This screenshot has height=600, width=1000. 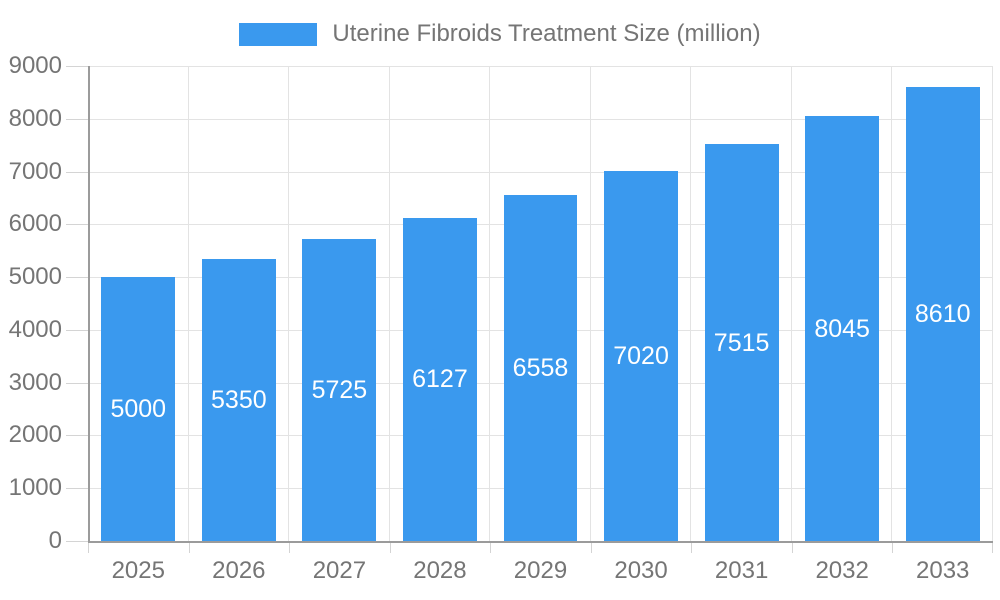 I want to click on x-axis-label: 2033, so click(x=943, y=570).